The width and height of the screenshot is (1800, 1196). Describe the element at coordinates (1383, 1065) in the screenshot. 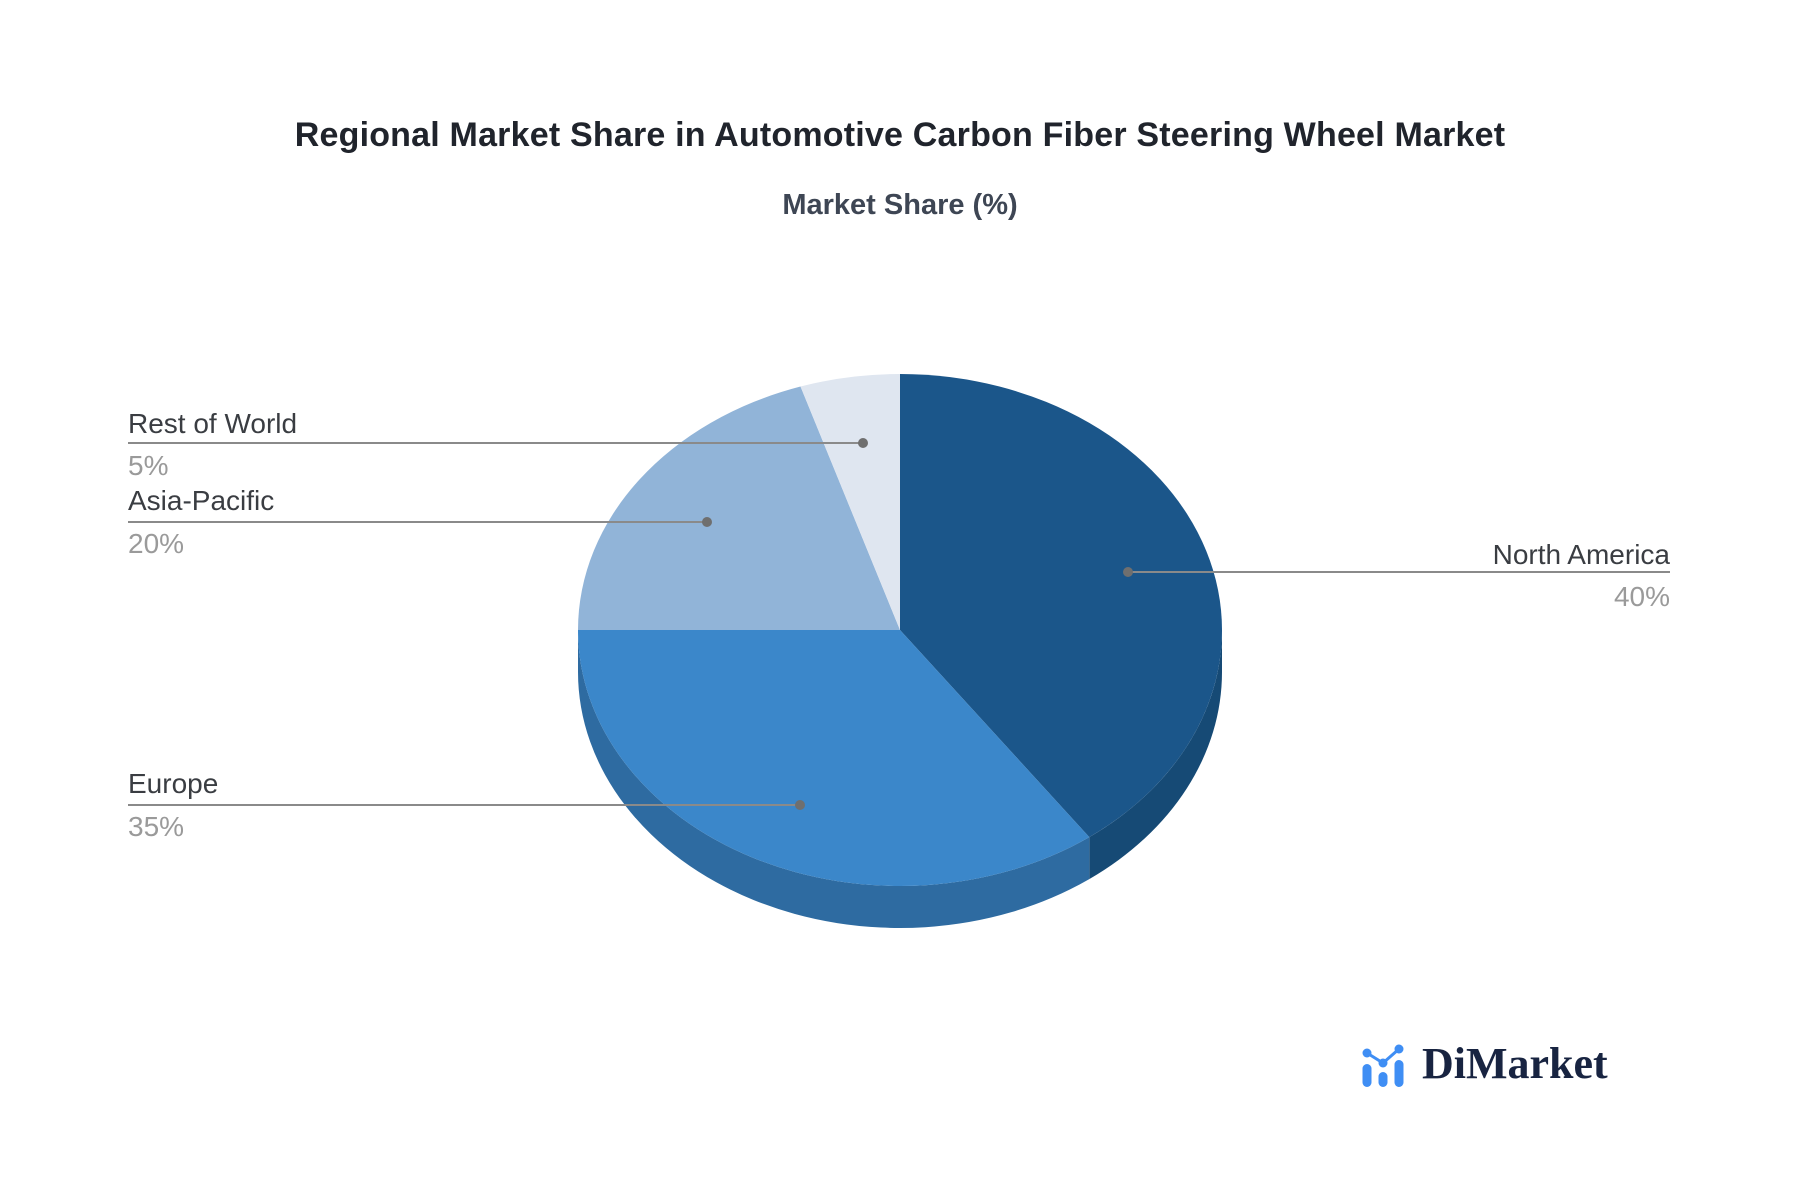

I see `bar-chart-with-trend-dots-icon` at that location.